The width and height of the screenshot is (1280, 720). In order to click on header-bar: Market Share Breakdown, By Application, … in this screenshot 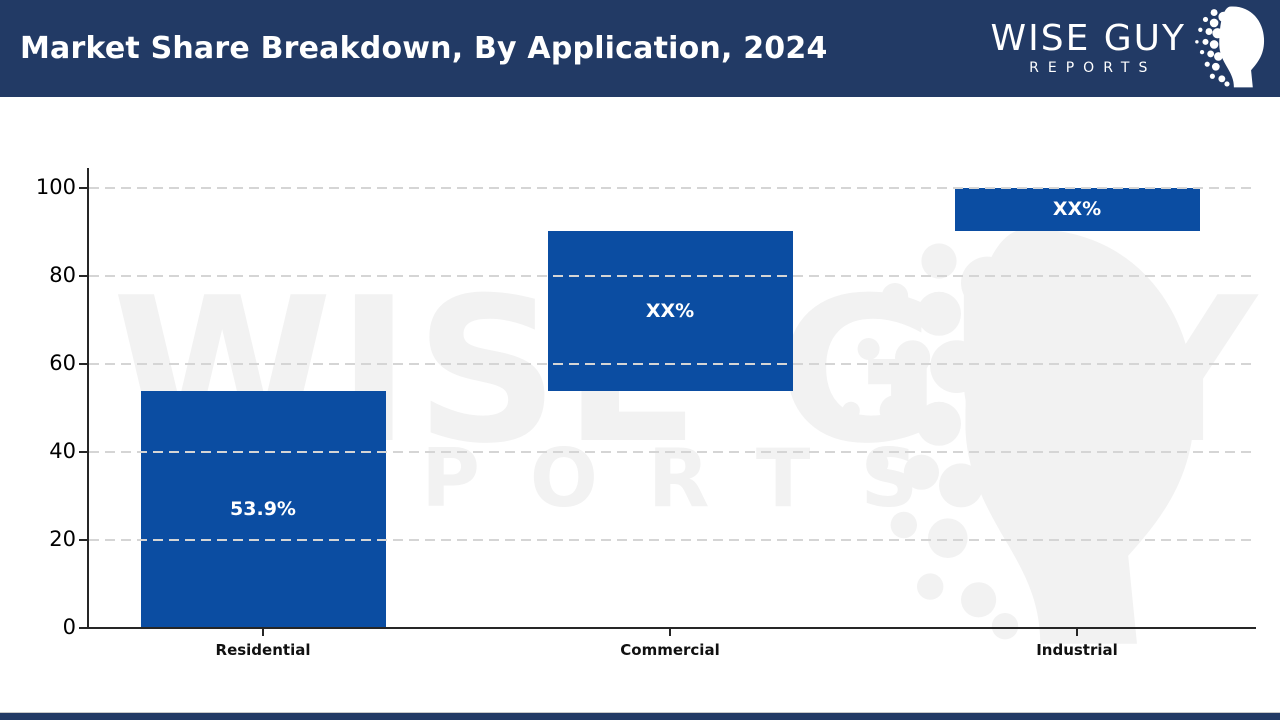, I will do `click(640, 48)`.